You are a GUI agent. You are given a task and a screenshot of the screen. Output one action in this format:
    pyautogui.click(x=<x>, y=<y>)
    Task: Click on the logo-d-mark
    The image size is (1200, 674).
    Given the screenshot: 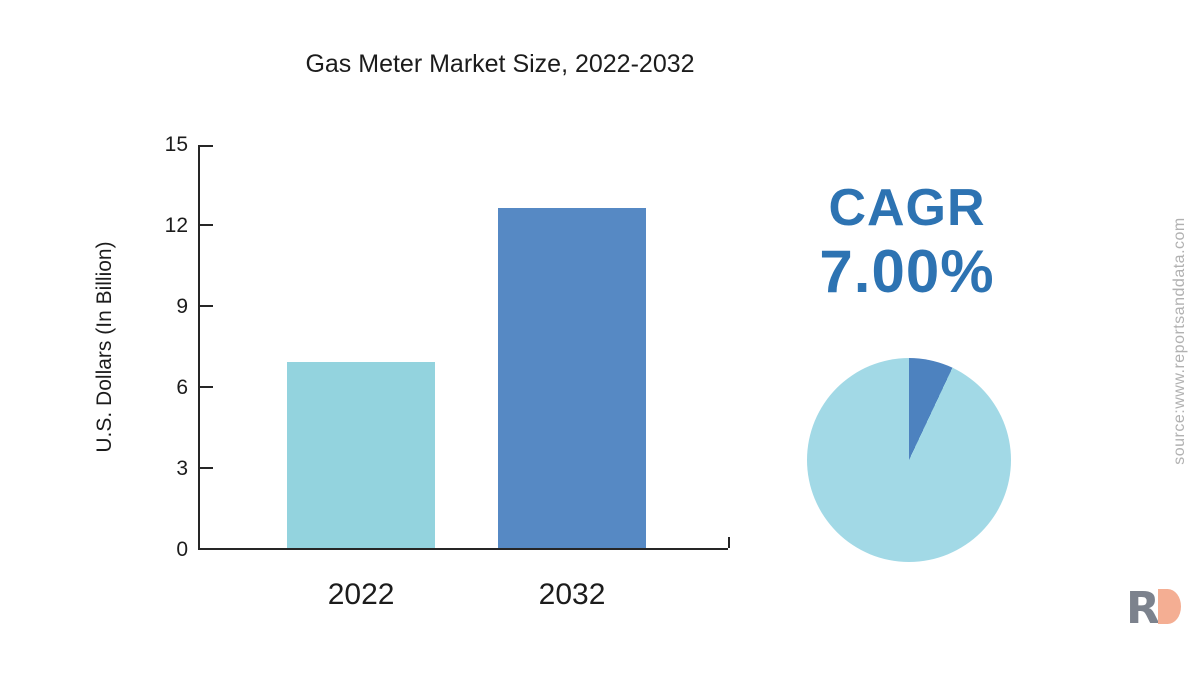 What is the action you would take?
    pyautogui.click(x=1169, y=606)
    